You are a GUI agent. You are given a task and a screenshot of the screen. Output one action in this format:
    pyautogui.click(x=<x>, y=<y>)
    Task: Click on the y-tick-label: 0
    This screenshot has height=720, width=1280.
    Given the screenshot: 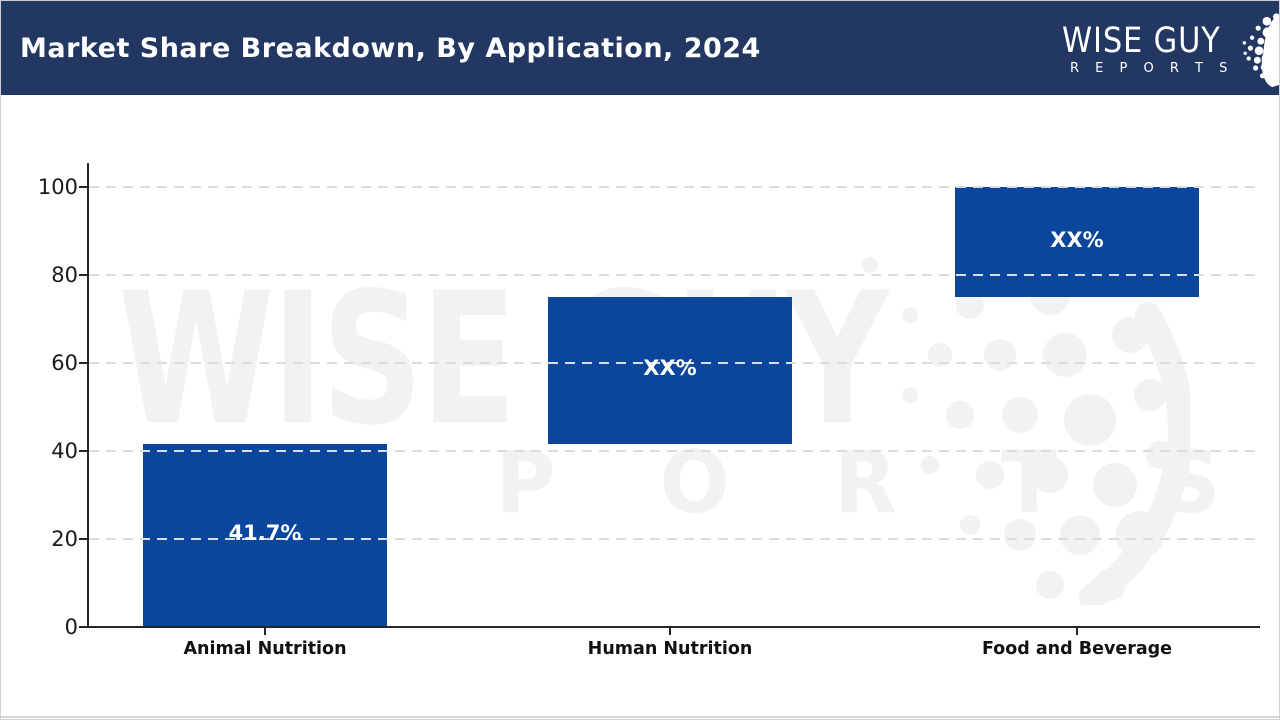 What is the action you would take?
    pyautogui.click(x=71, y=627)
    